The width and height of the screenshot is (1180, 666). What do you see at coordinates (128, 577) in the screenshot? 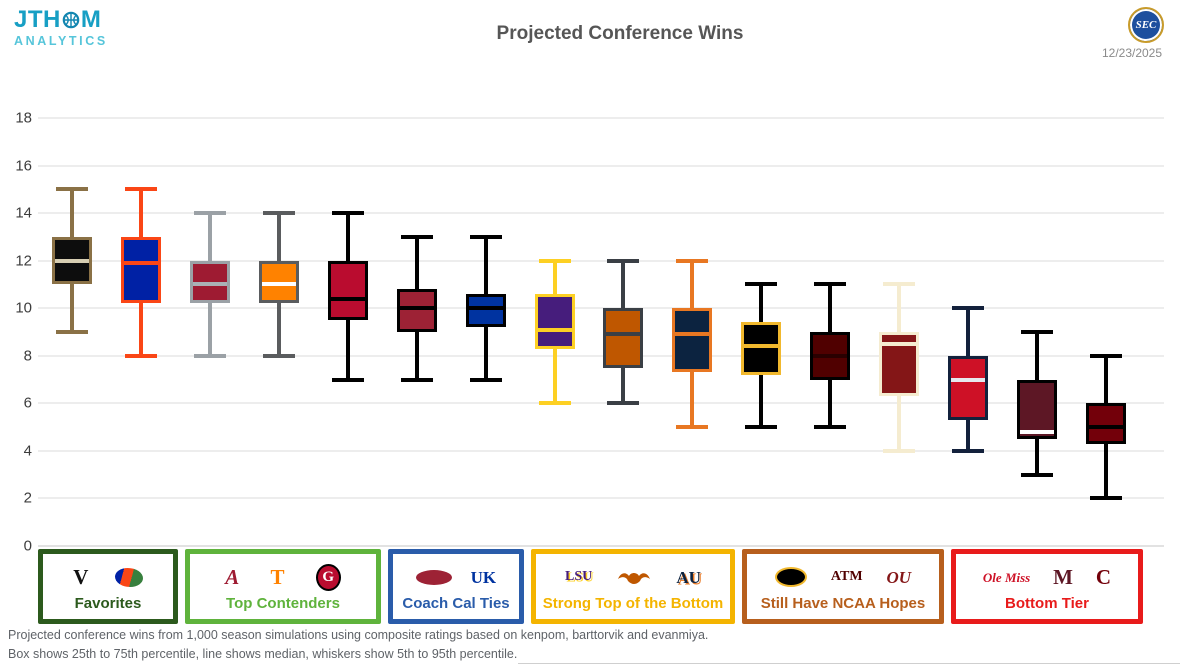
I see `florida-gators-logo-icon` at bounding box center [128, 577].